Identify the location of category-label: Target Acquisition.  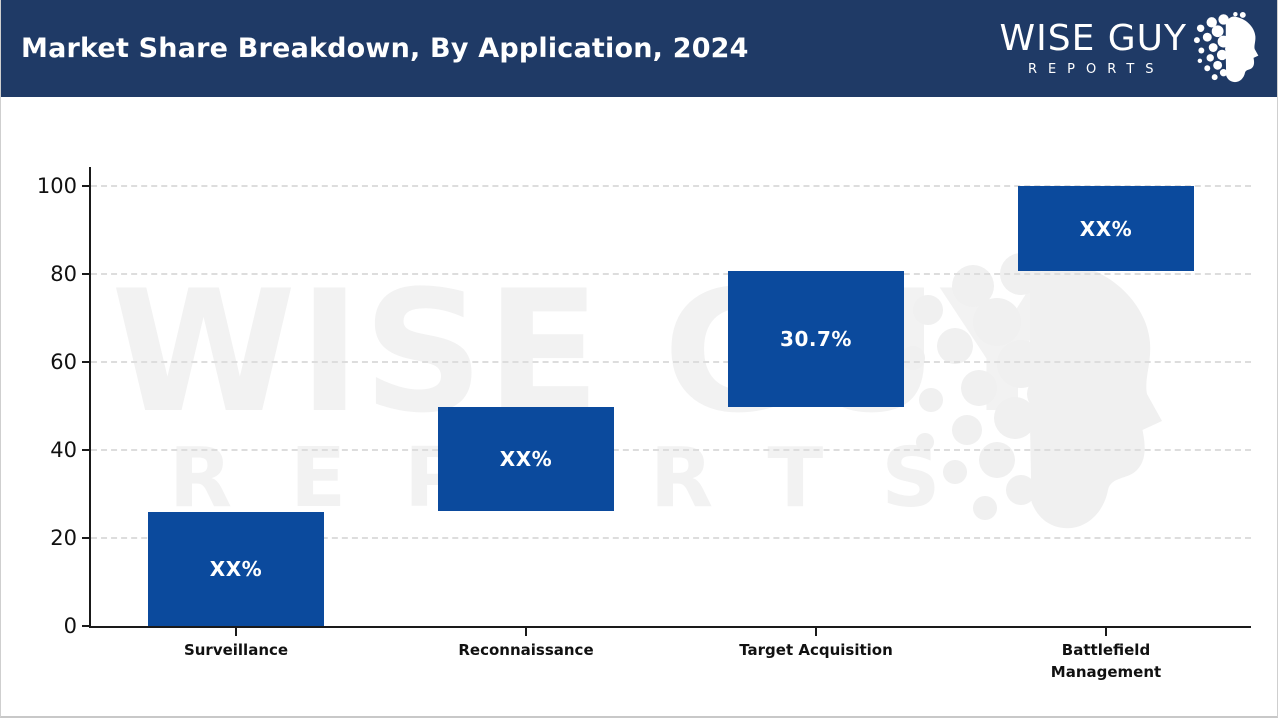
(816, 650).